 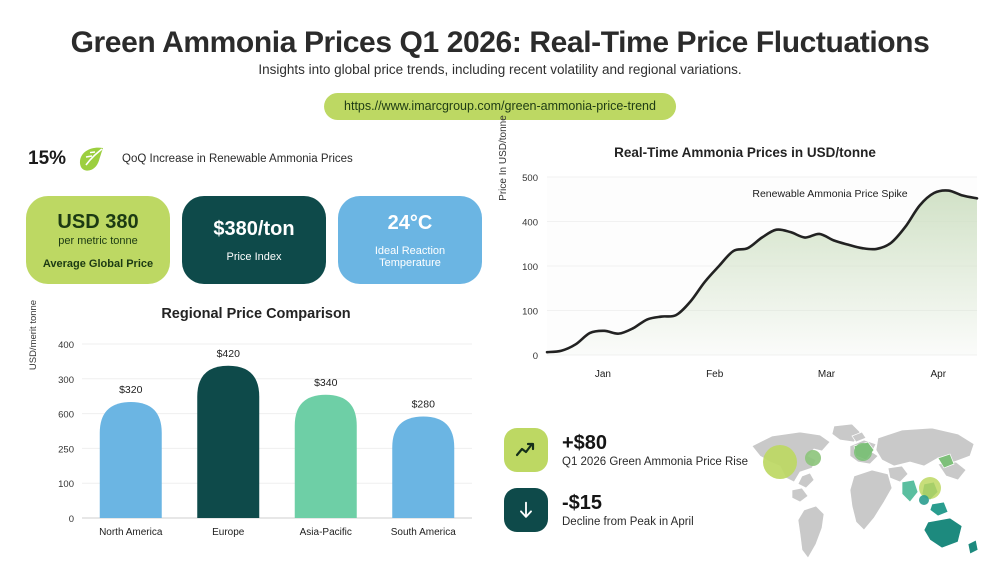 What do you see at coordinates (626, 450) in the screenshot?
I see `callout-price-rise: +$80 Q1 2026 Green Ammonia Price Rise` at bounding box center [626, 450].